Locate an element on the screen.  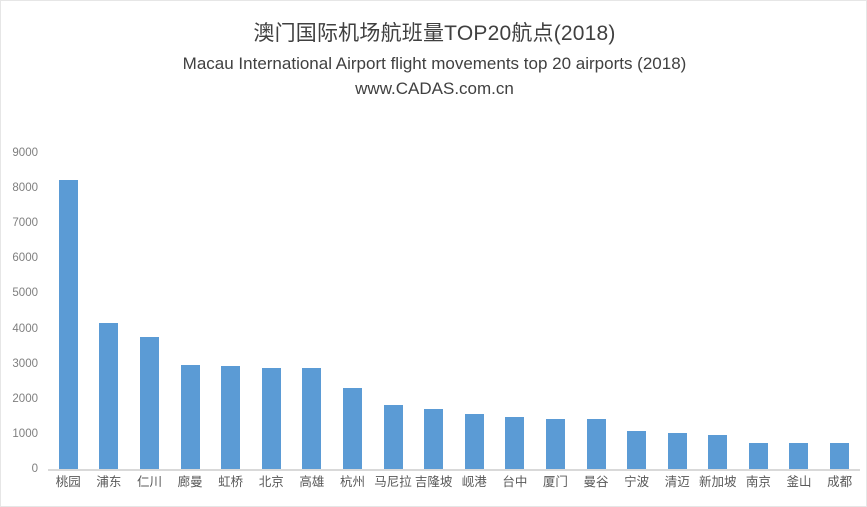
x-axis-tick-label: 曼谷 is located at coordinates (596, 482).